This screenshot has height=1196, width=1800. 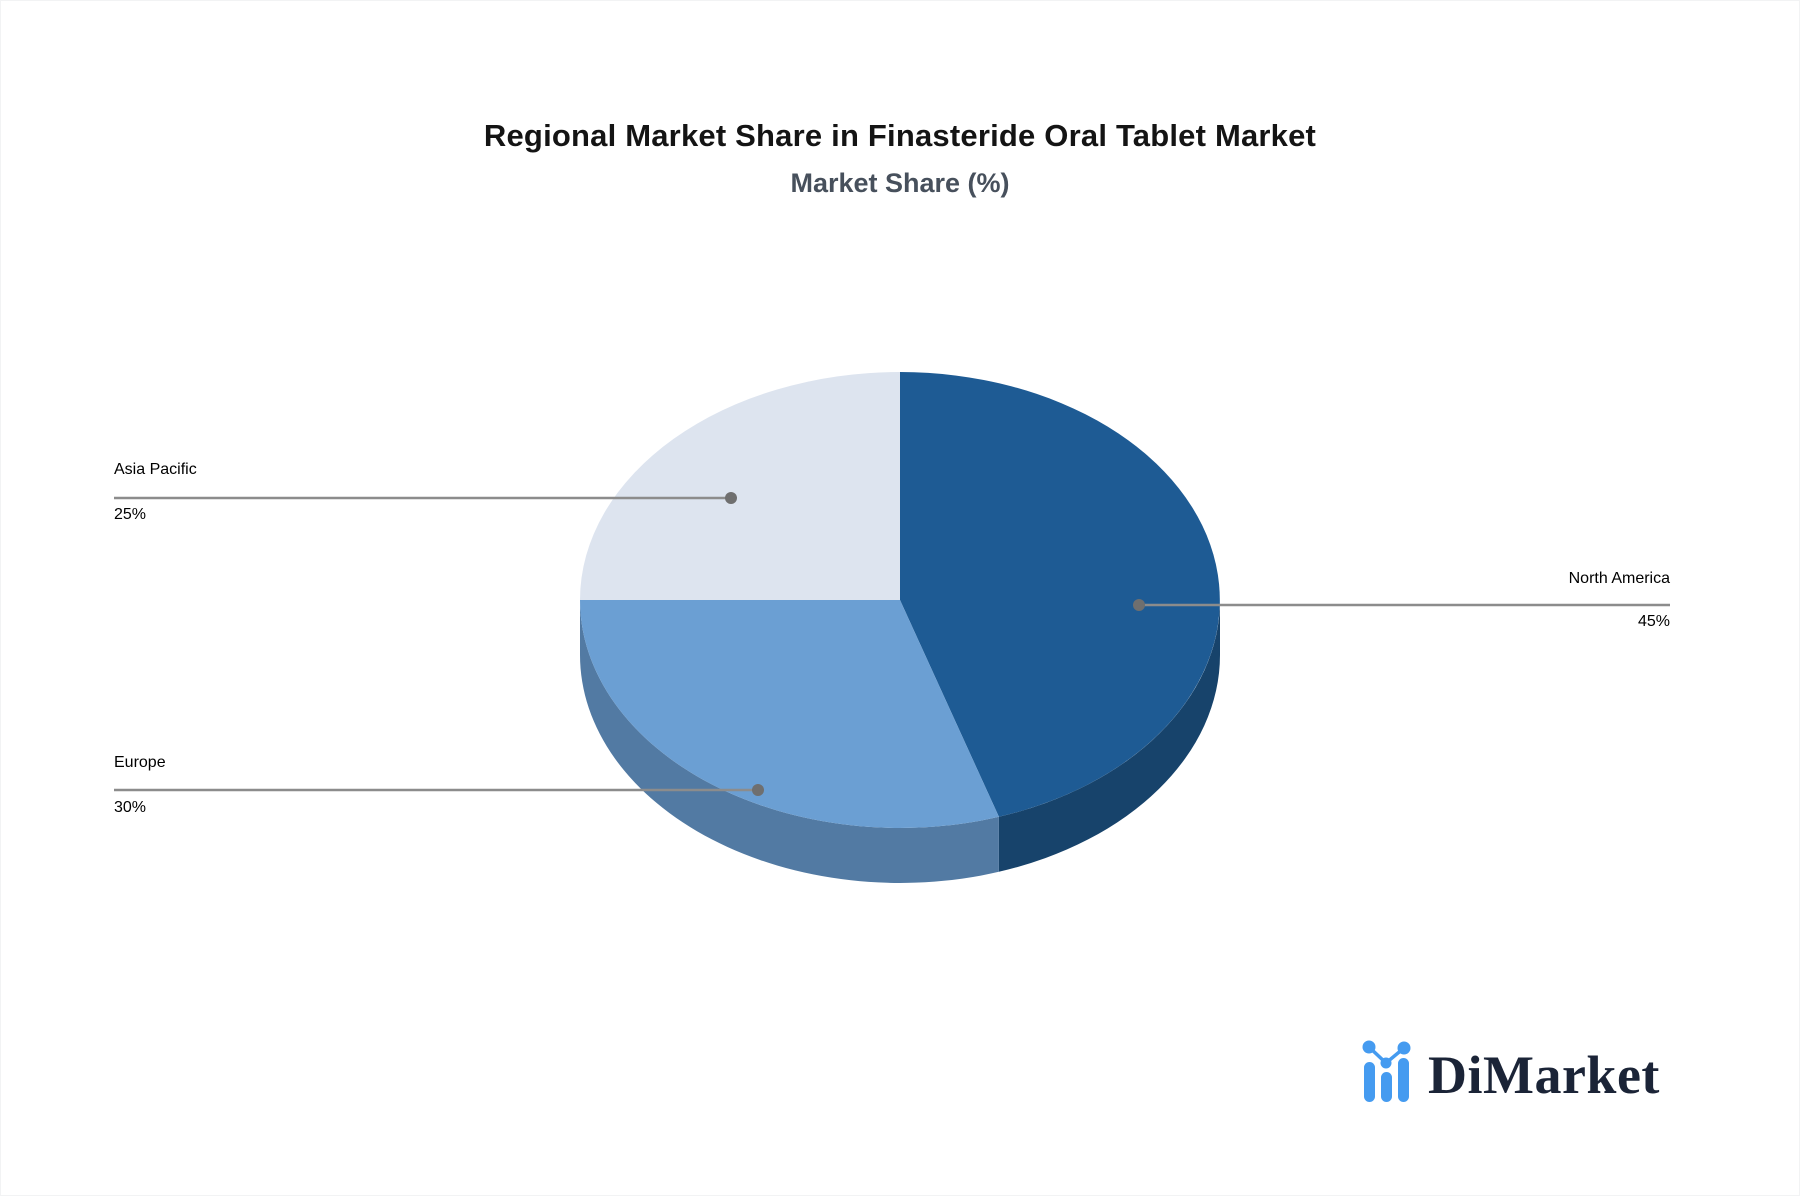 I want to click on slice-side-europe, so click(x=789, y=741).